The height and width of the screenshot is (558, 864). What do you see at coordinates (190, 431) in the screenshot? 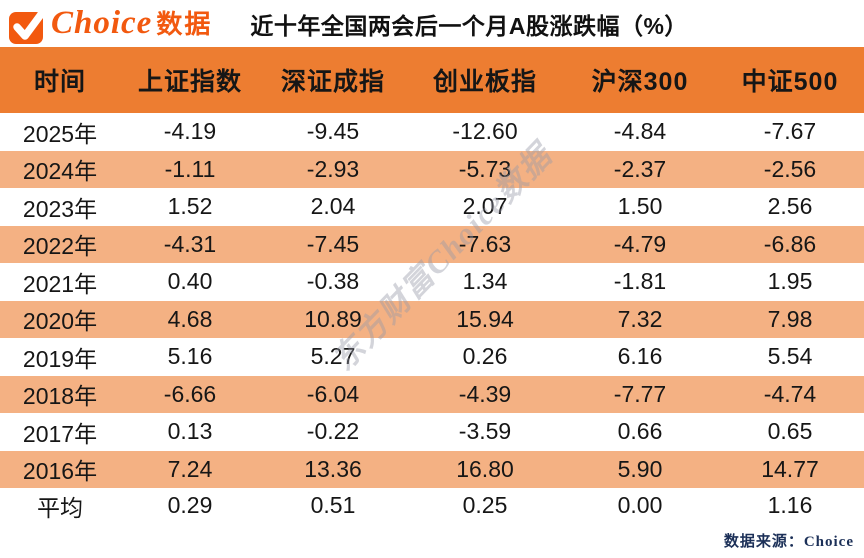
I see `value-cell: 0.13` at bounding box center [190, 431].